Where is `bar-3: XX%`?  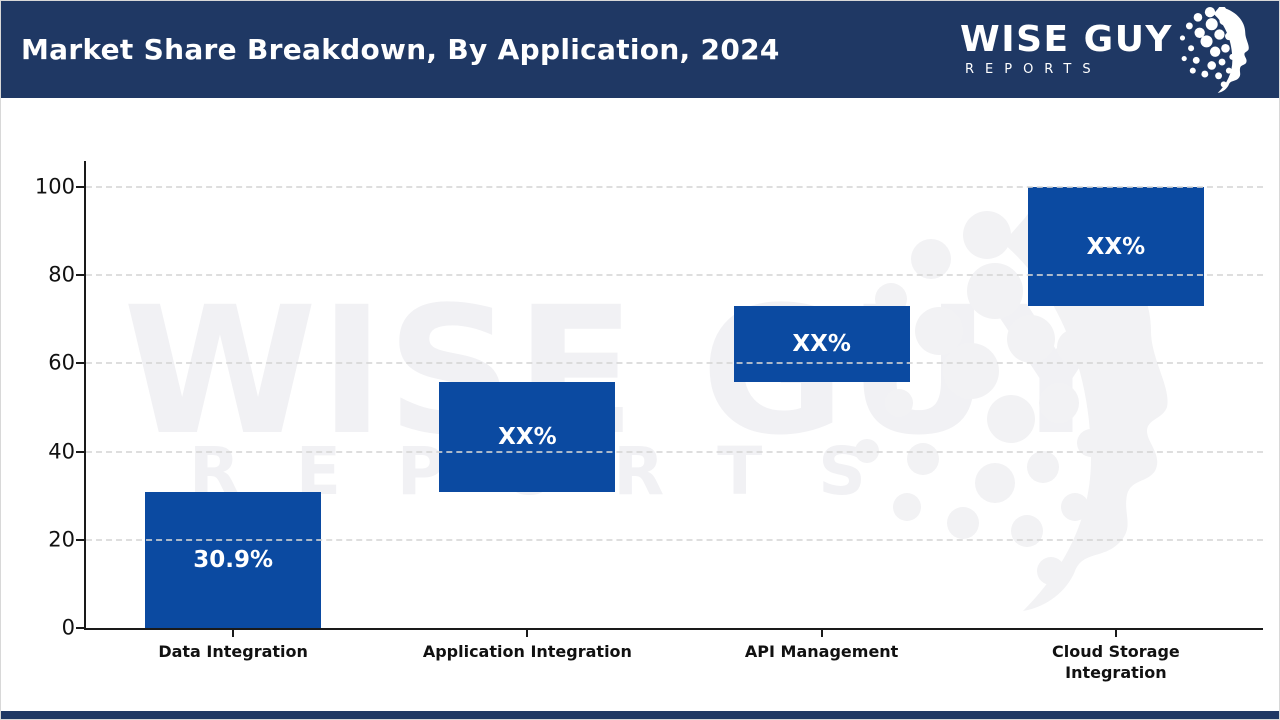
bar-3: XX% is located at coordinates (821, 344).